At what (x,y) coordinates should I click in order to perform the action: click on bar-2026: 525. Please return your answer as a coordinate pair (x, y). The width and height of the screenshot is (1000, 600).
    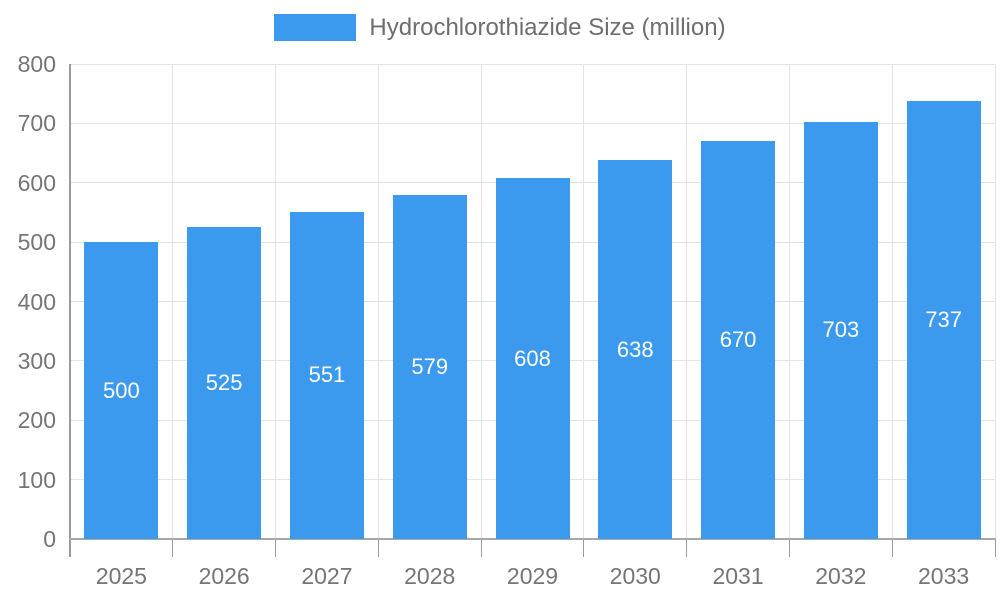
    Looking at the image, I should click on (224, 383).